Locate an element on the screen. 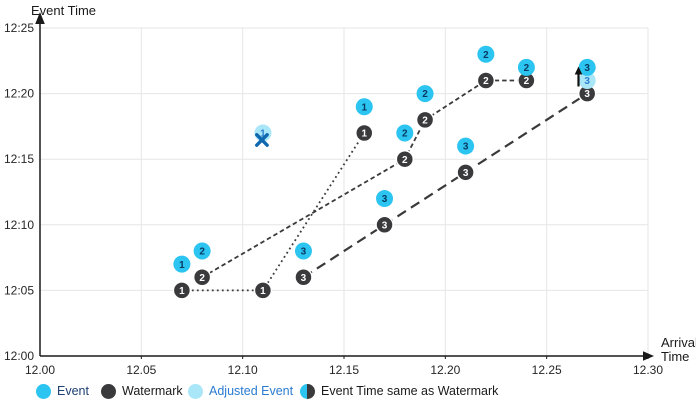 The image size is (696, 403). legend-item-event-same-as-watermark: Event Time same as Watermark is located at coordinates (399, 391).